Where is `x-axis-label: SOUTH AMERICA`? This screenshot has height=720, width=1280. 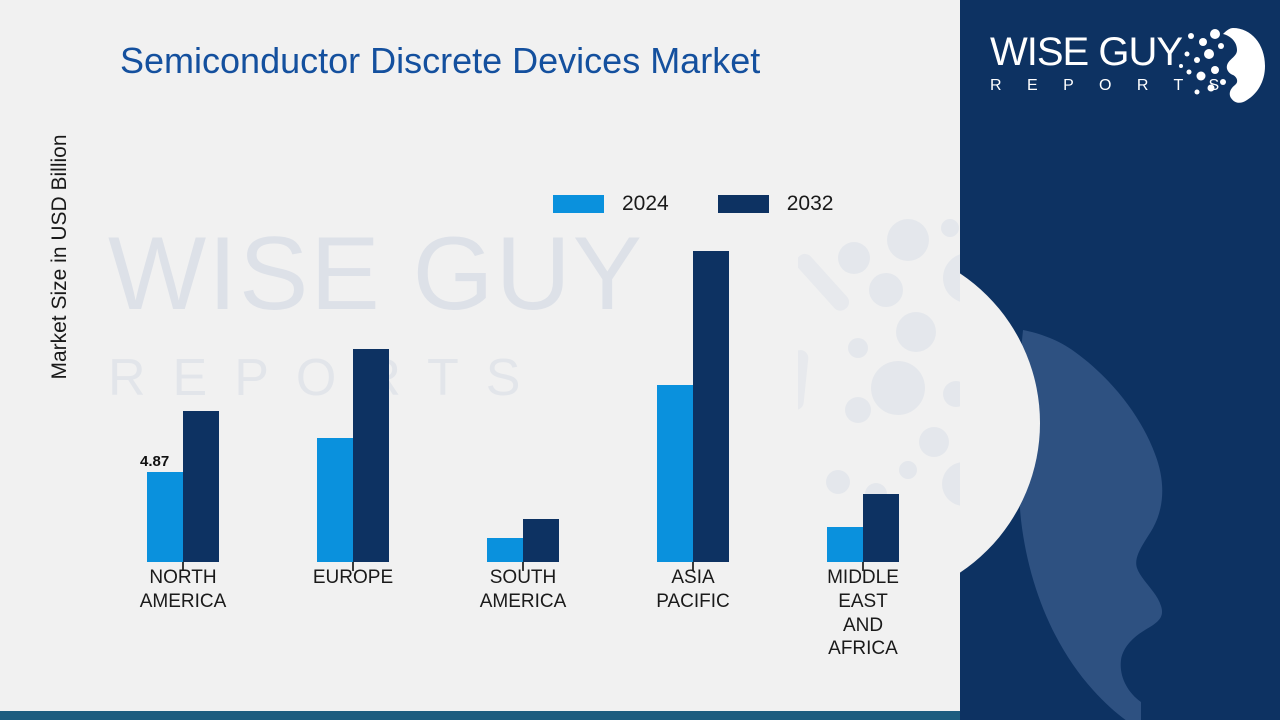 x-axis-label: SOUTH AMERICA is located at coordinates (523, 589).